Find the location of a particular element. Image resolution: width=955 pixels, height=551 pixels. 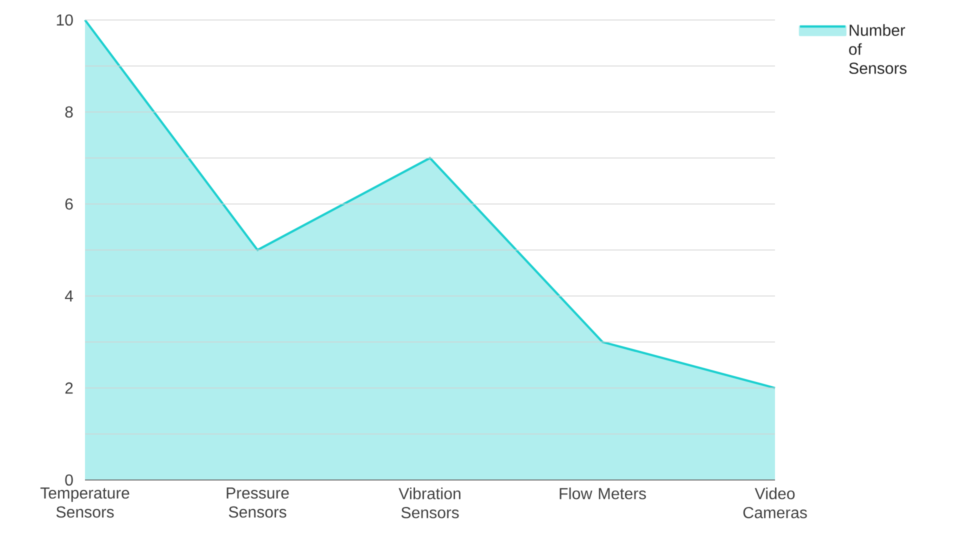

x-tick-label: Flow Meters is located at coordinates (603, 494).